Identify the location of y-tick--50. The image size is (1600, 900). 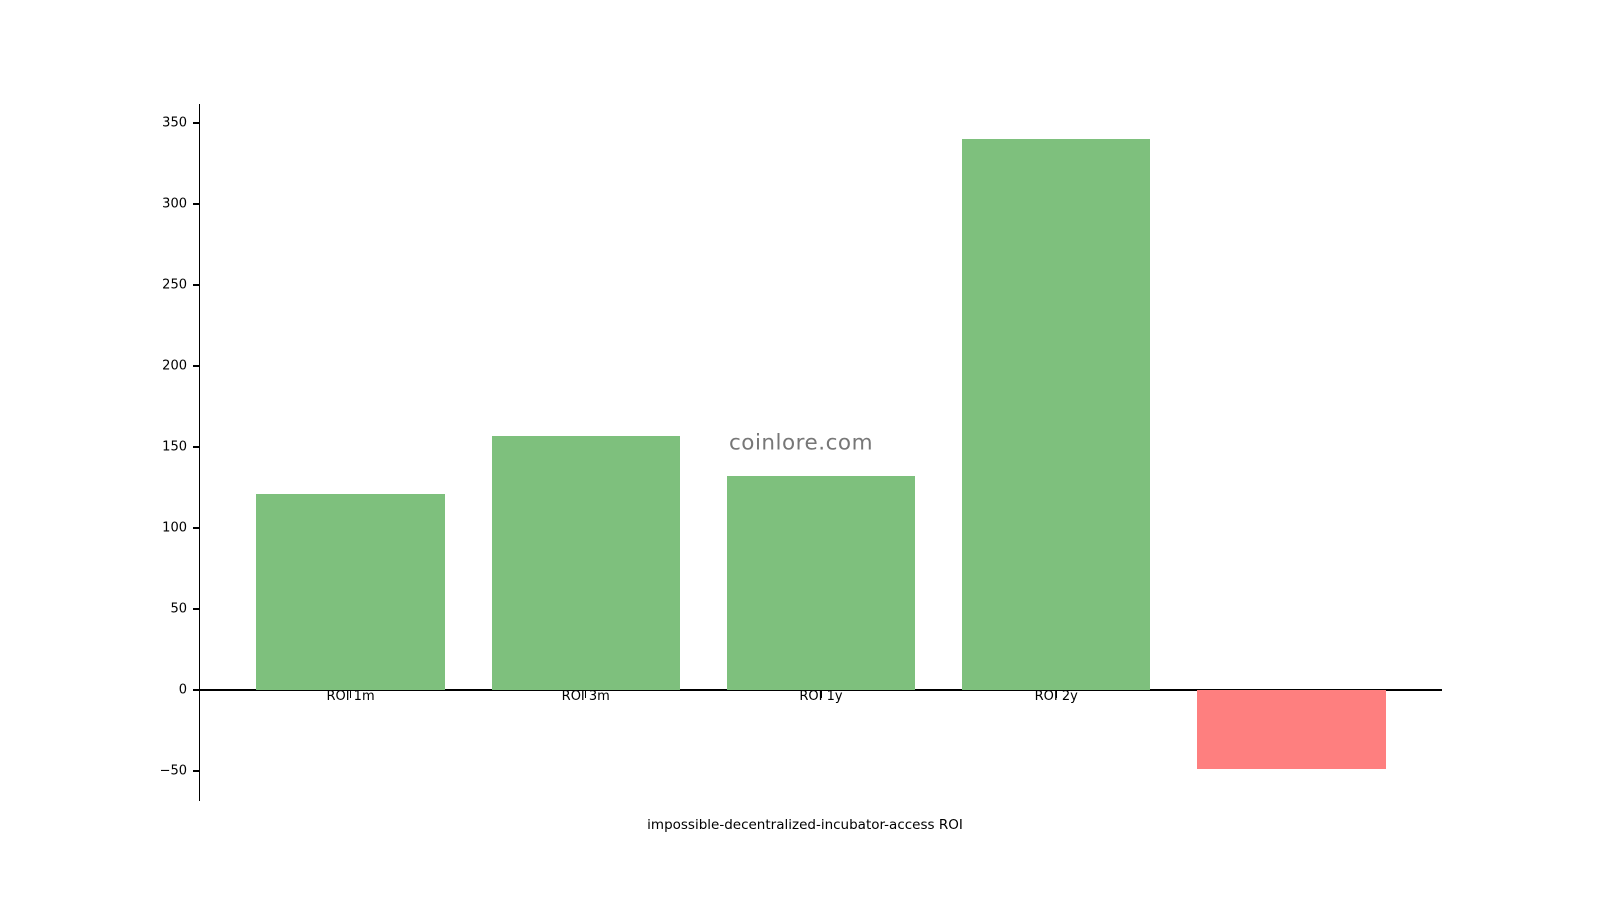
(196, 771).